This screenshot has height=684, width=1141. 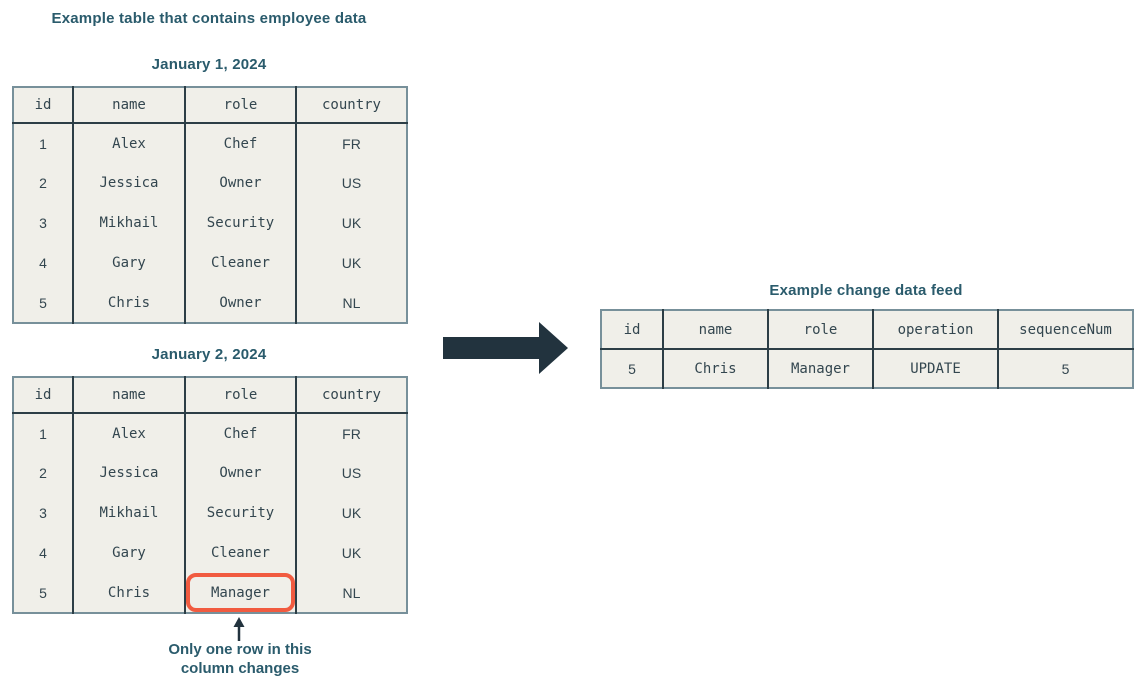 What do you see at coordinates (209, 64) in the screenshot?
I see `snapshot-jan1-title: January 1, 2024` at bounding box center [209, 64].